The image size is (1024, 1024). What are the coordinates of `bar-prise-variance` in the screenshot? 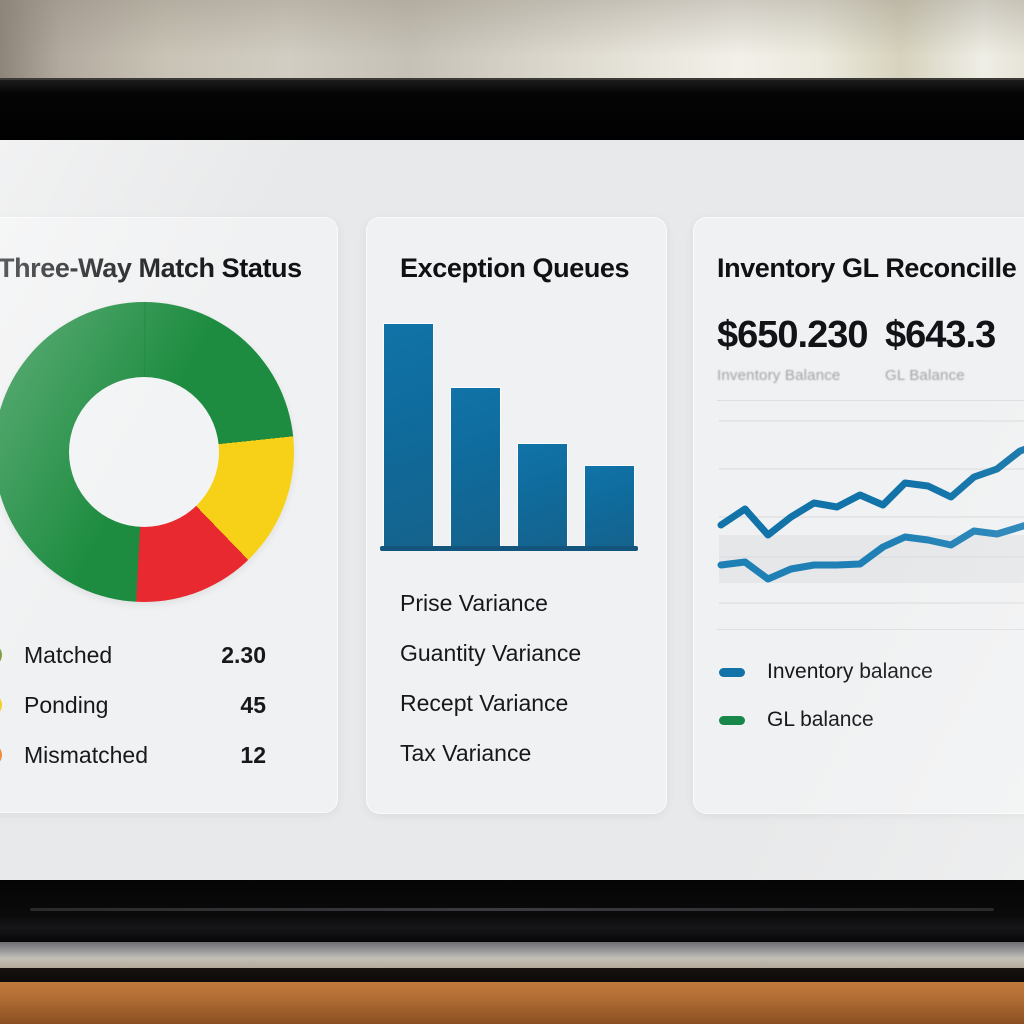 It's located at (408, 435).